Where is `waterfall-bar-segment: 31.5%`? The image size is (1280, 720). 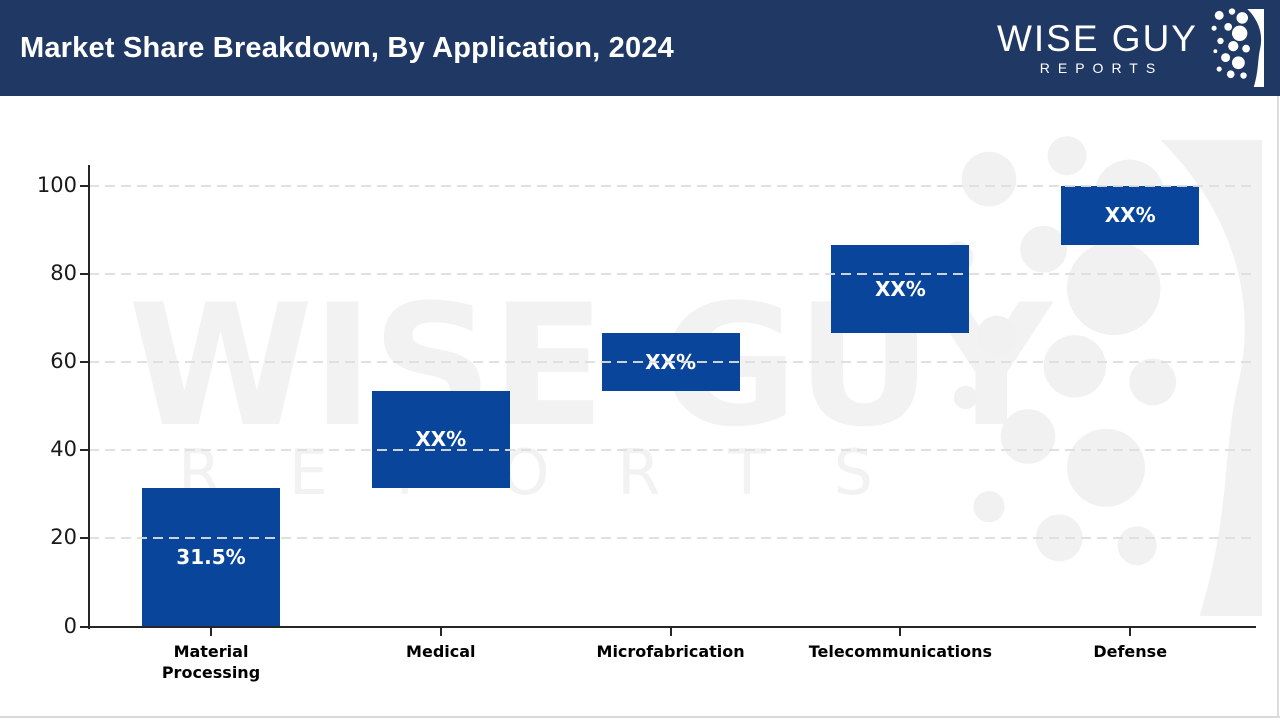 waterfall-bar-segment: 31.5% is located at coordinates (211, 557).